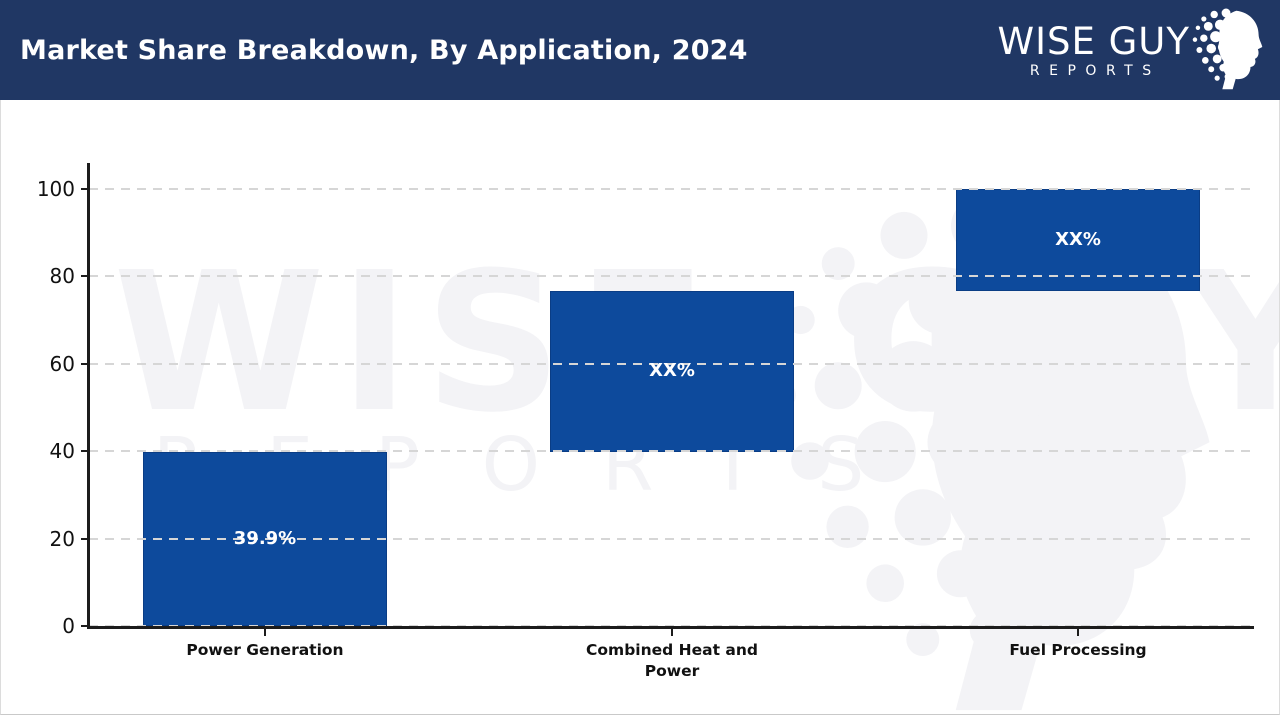 This screenshot has width=1280, height=720. Describe the element at coordinates (265, 650) in the screenshot. I see `x-tick-label: Power Generation` at that location.